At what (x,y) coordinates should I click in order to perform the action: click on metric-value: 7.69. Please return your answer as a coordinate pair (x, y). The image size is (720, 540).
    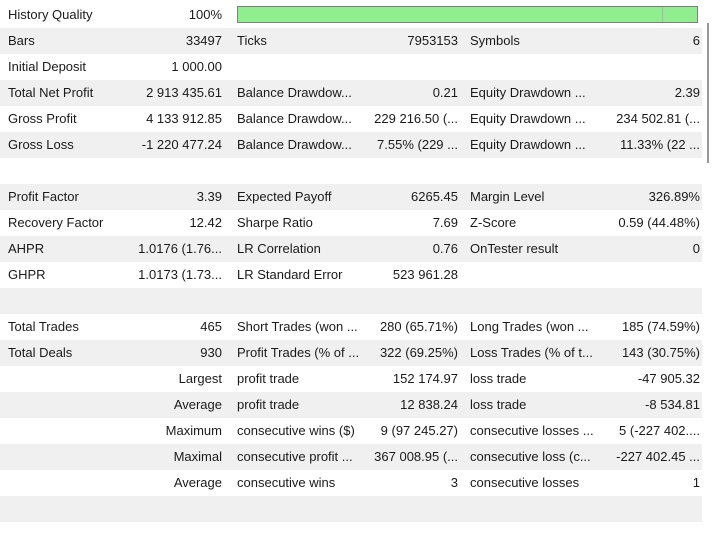
    Looking at the image, I should click on (445, 222).